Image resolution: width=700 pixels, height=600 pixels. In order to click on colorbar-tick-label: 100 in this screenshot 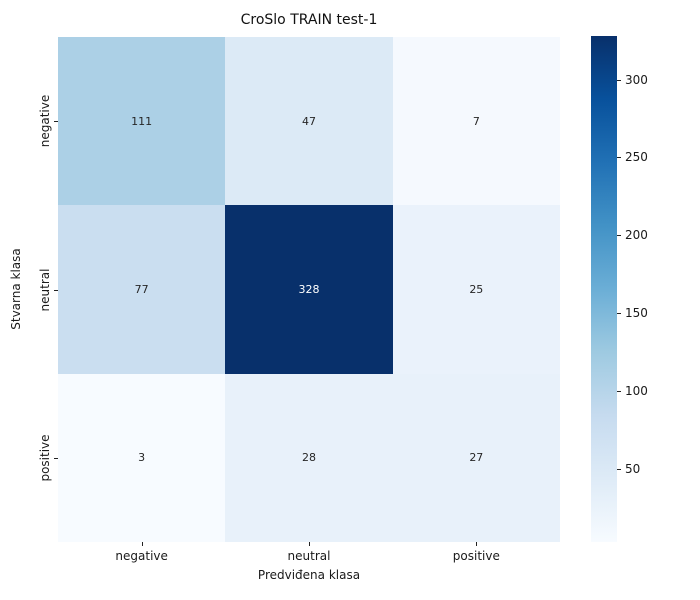, I will do `click(636, 390)`.